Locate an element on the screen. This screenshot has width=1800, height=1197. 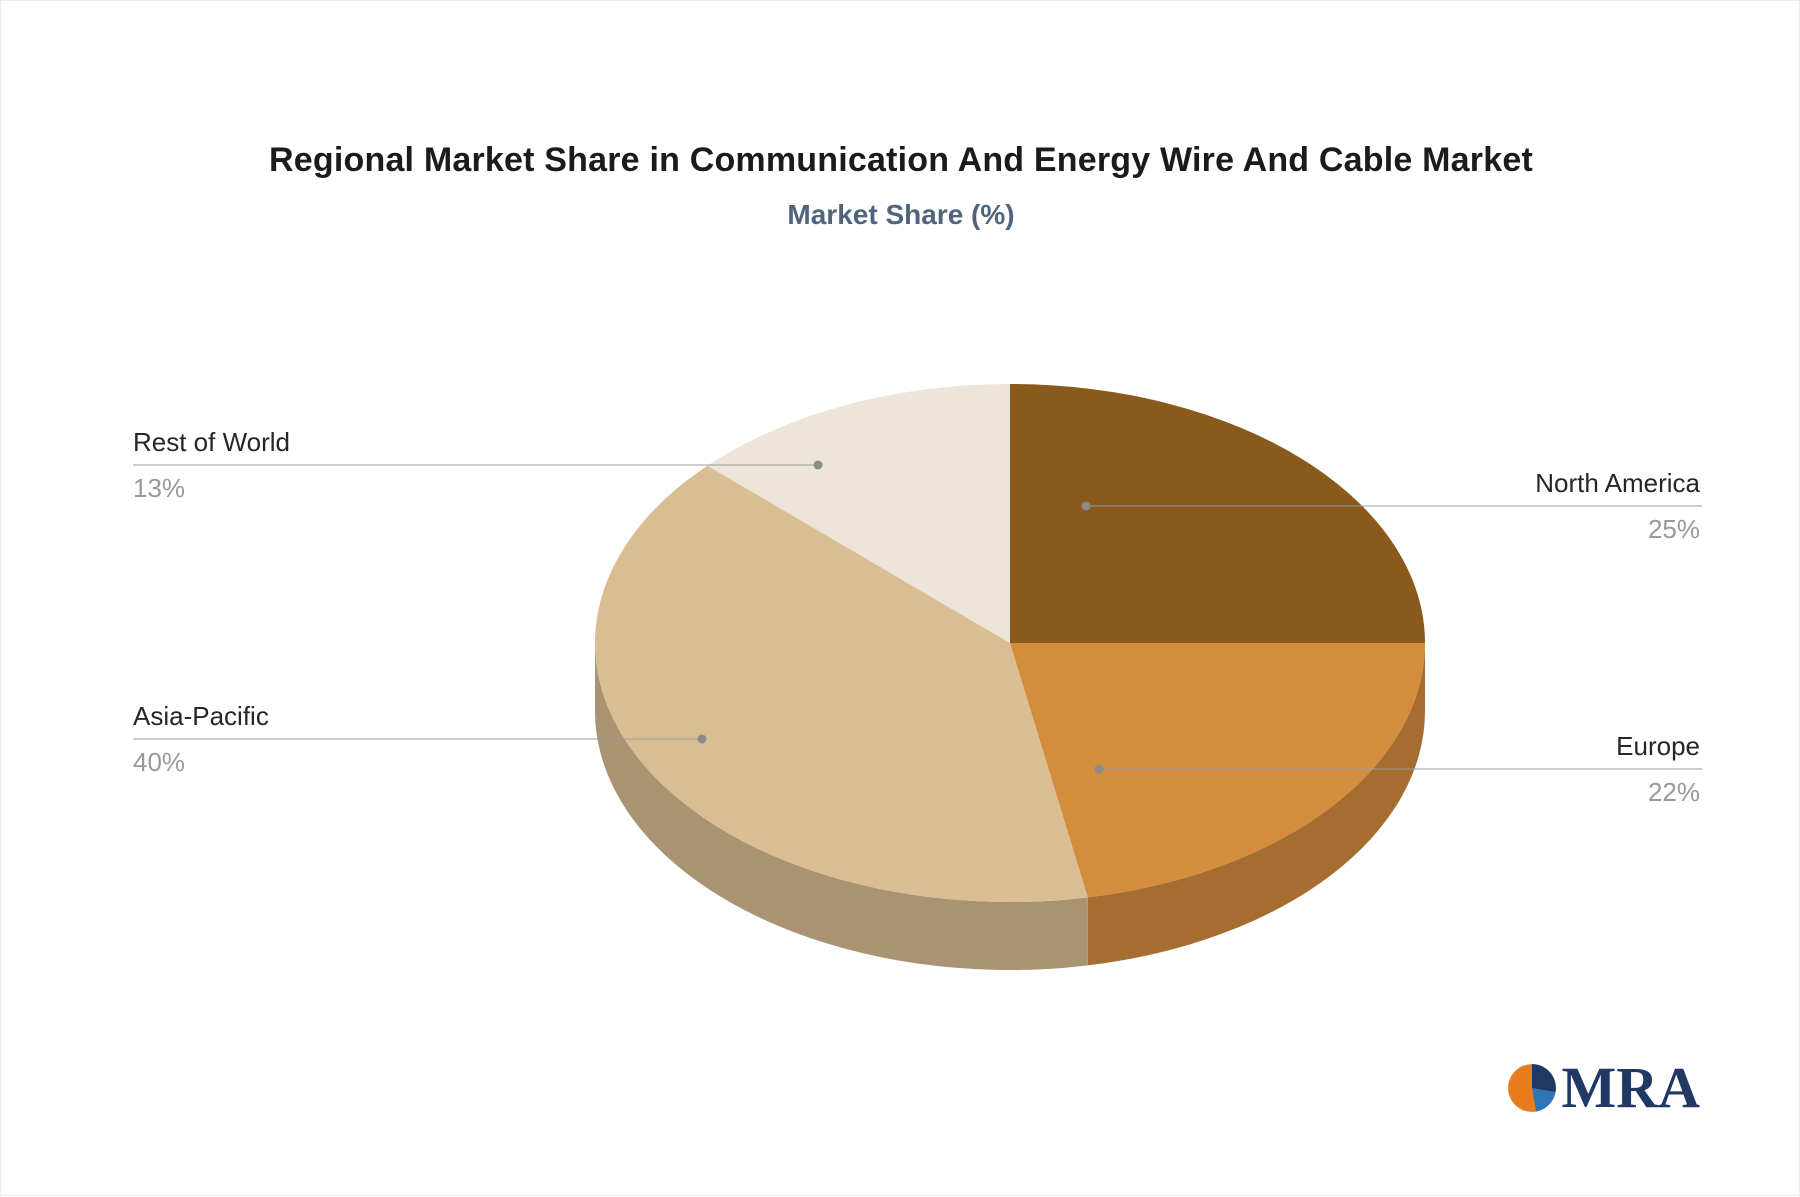
category-label-europe: Europe is located at coordinates (1658, 746).